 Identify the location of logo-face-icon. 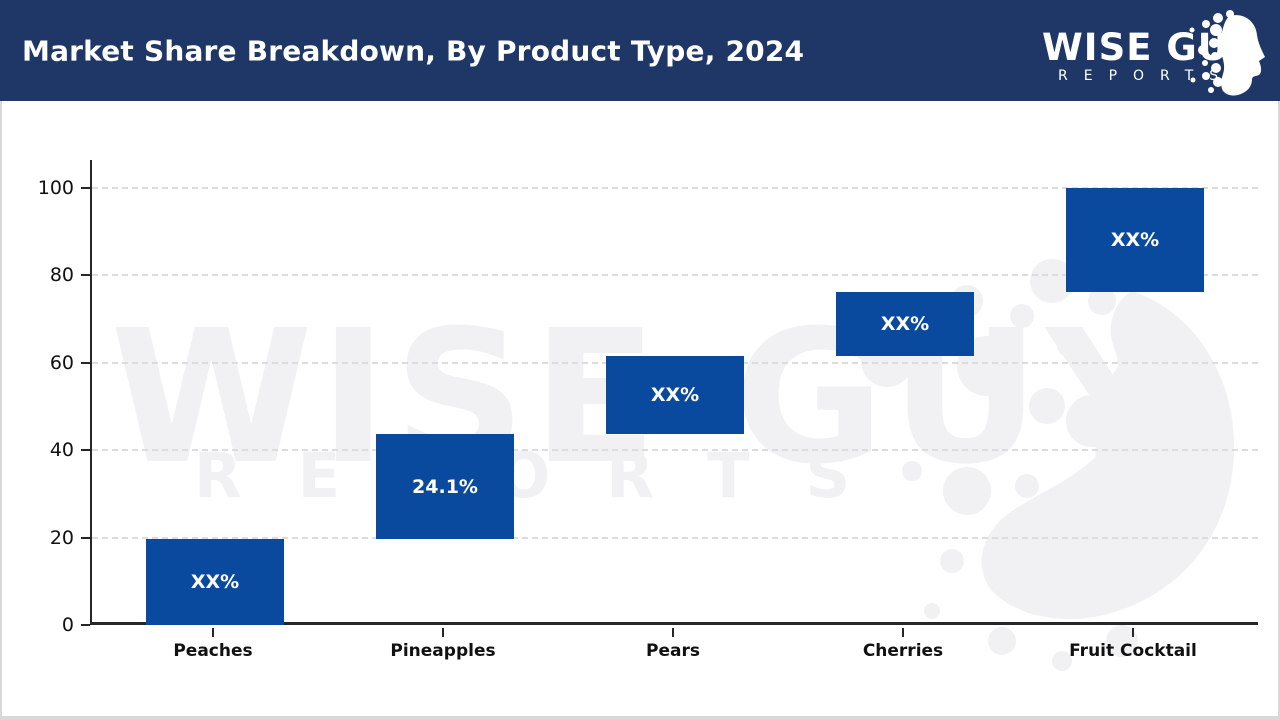
(1226, 53).